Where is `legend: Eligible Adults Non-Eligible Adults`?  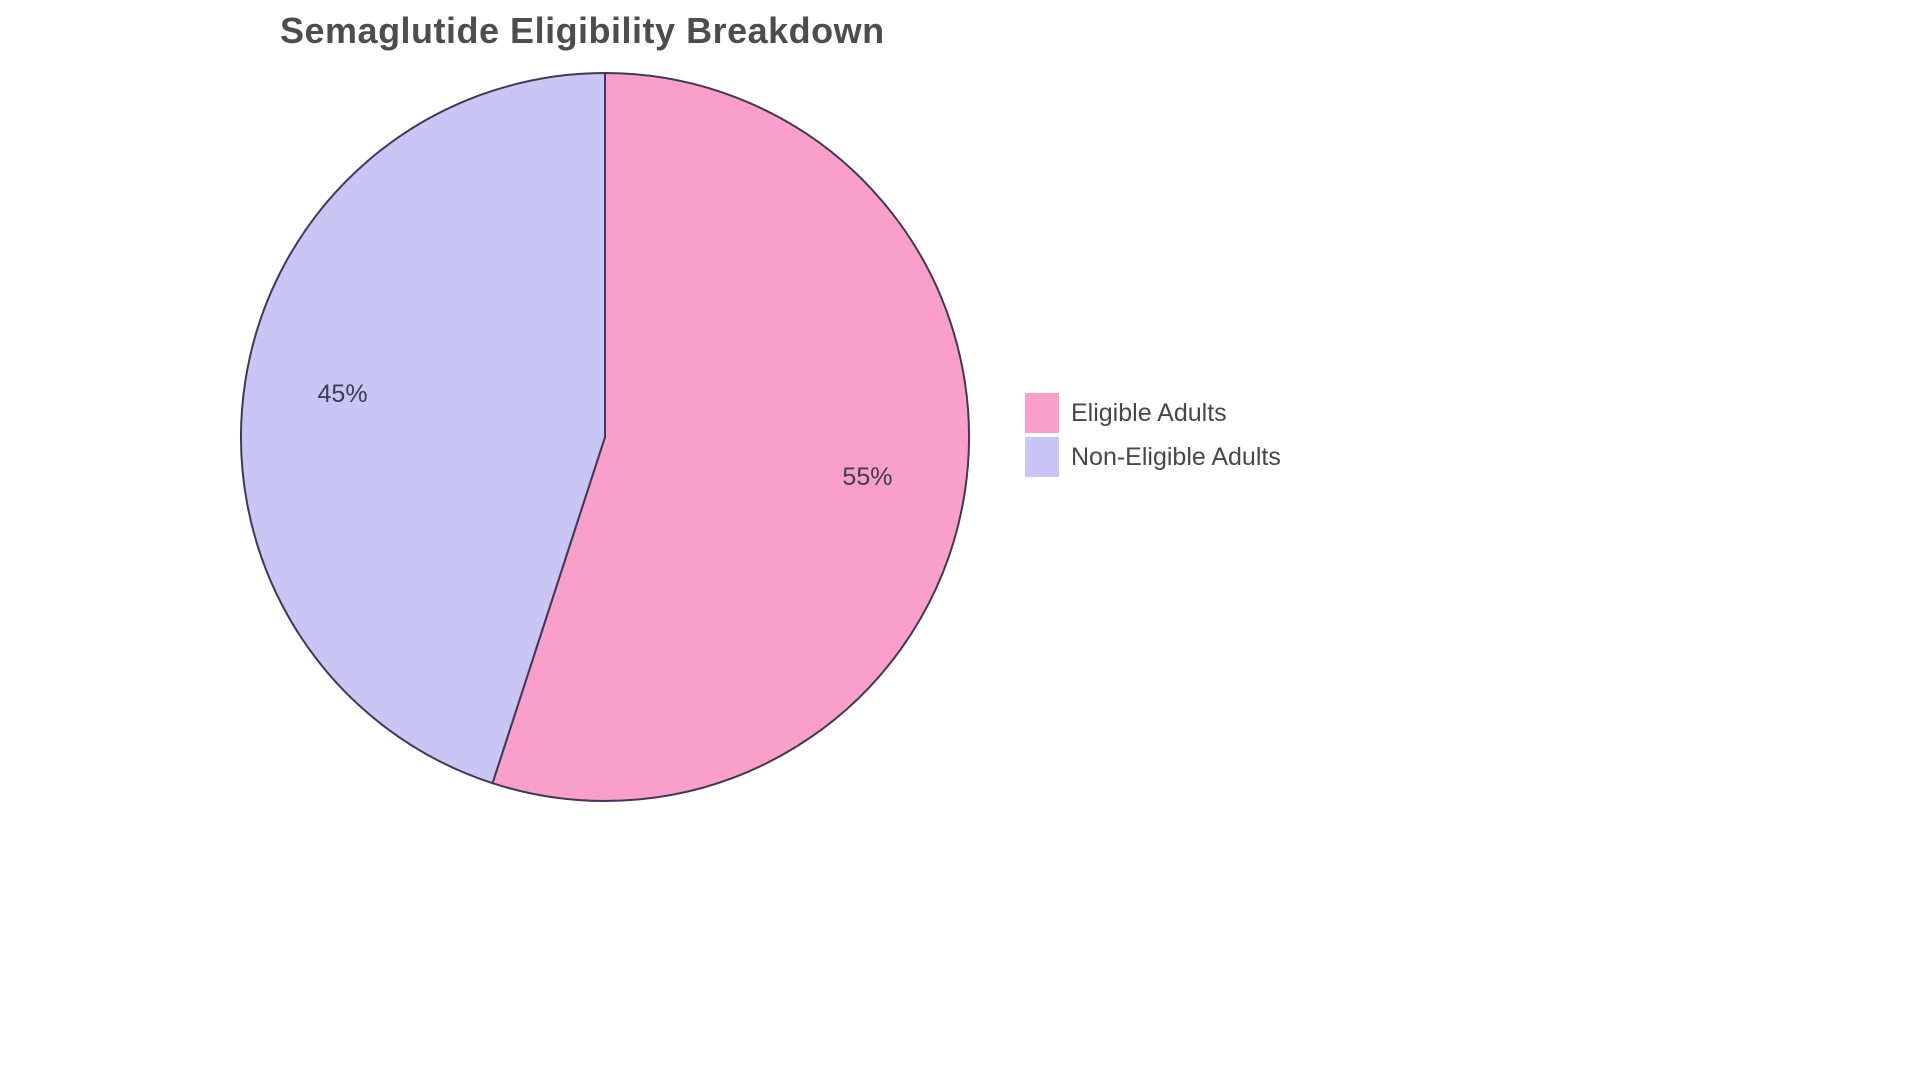
legend: Eligible Adults Non-Eligible Adults is located at coordinates (1153, 435).